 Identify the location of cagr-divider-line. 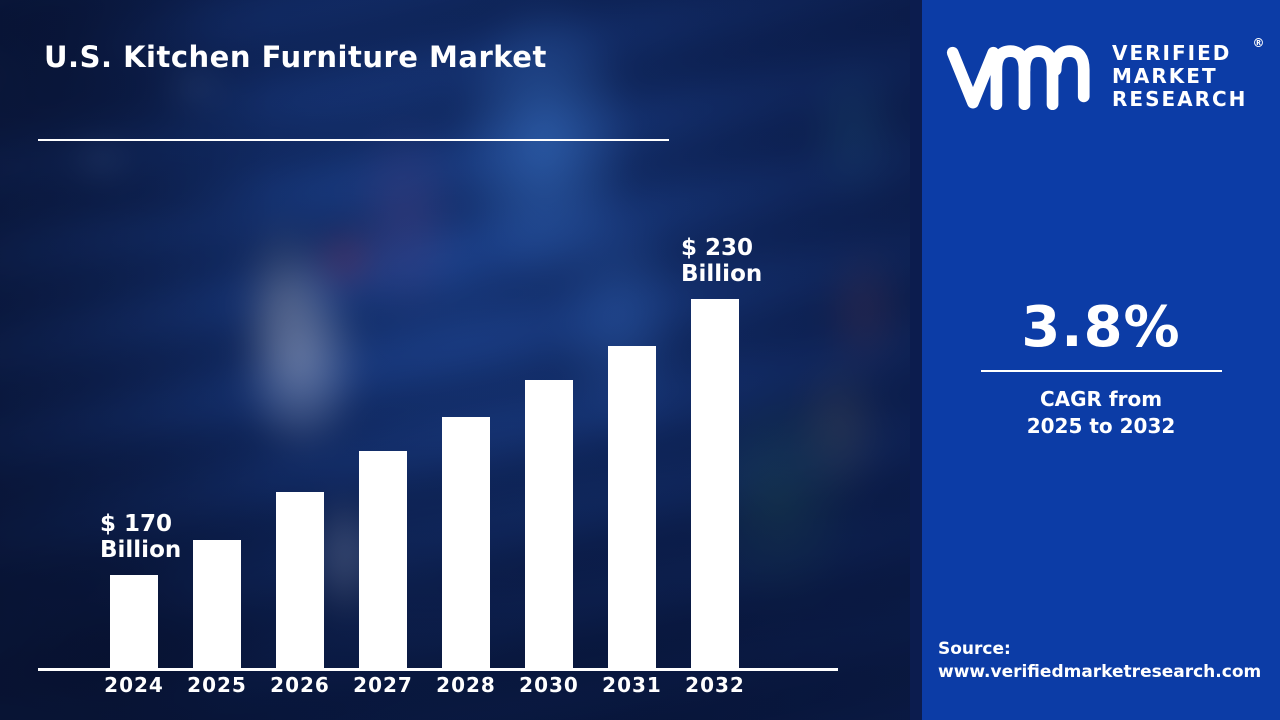
(1101, 371).